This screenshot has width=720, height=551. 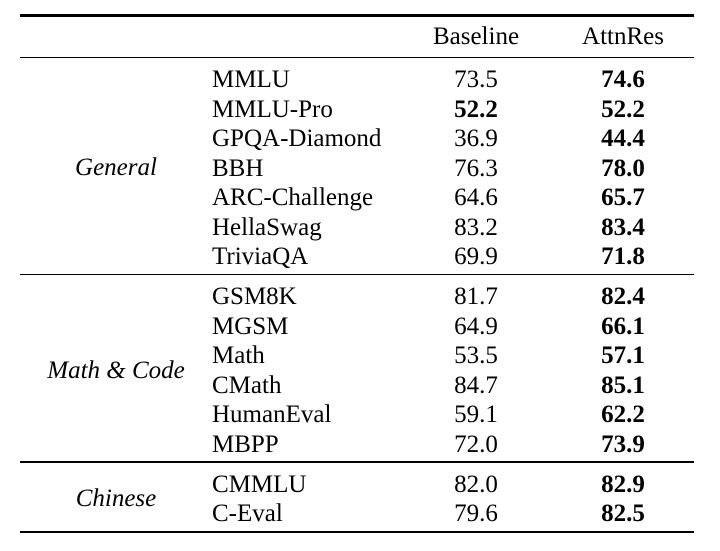 I want to click on benchmark-name: C-Eval, so click(x=247, y=513).